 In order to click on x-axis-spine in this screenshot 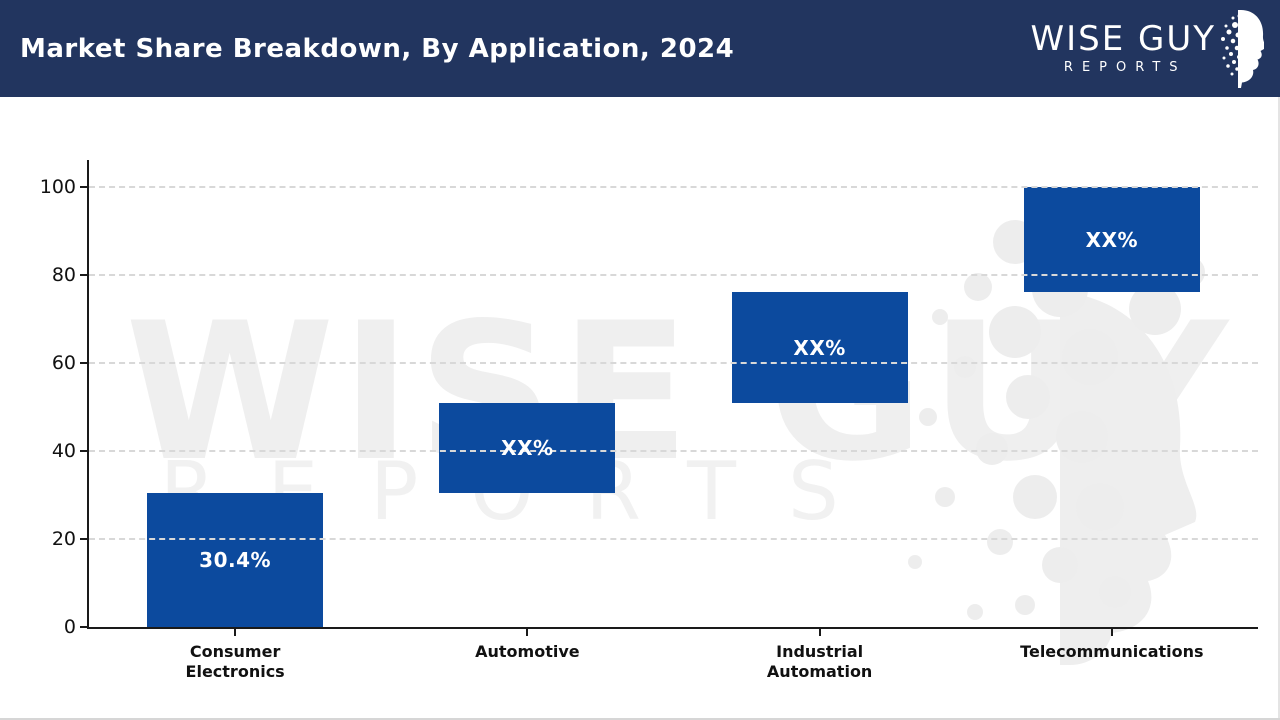, I will do `click(672, 628)`.